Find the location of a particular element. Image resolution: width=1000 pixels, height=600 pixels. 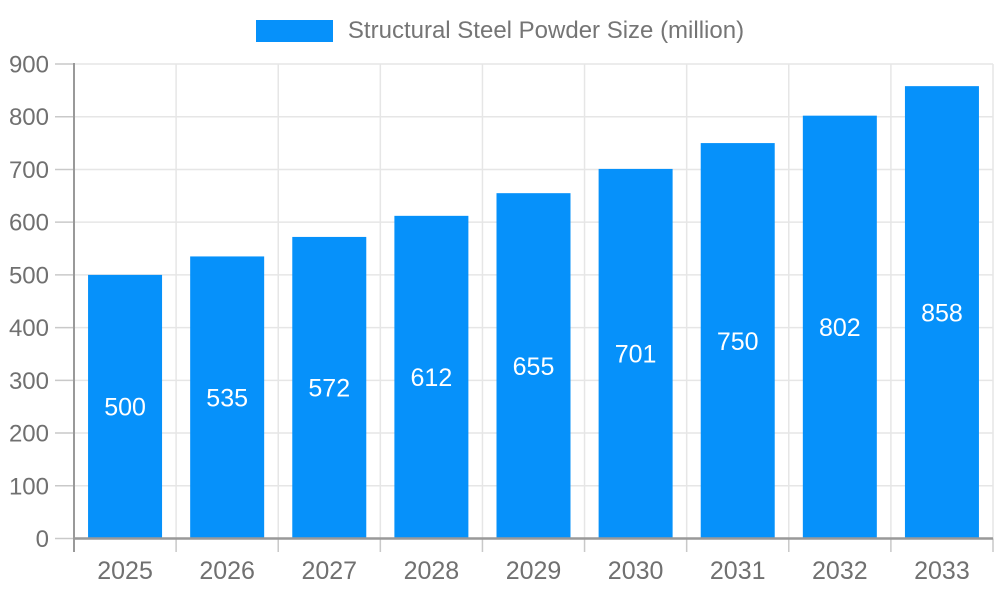

bar-2031 is located at coordinates (737, 341).